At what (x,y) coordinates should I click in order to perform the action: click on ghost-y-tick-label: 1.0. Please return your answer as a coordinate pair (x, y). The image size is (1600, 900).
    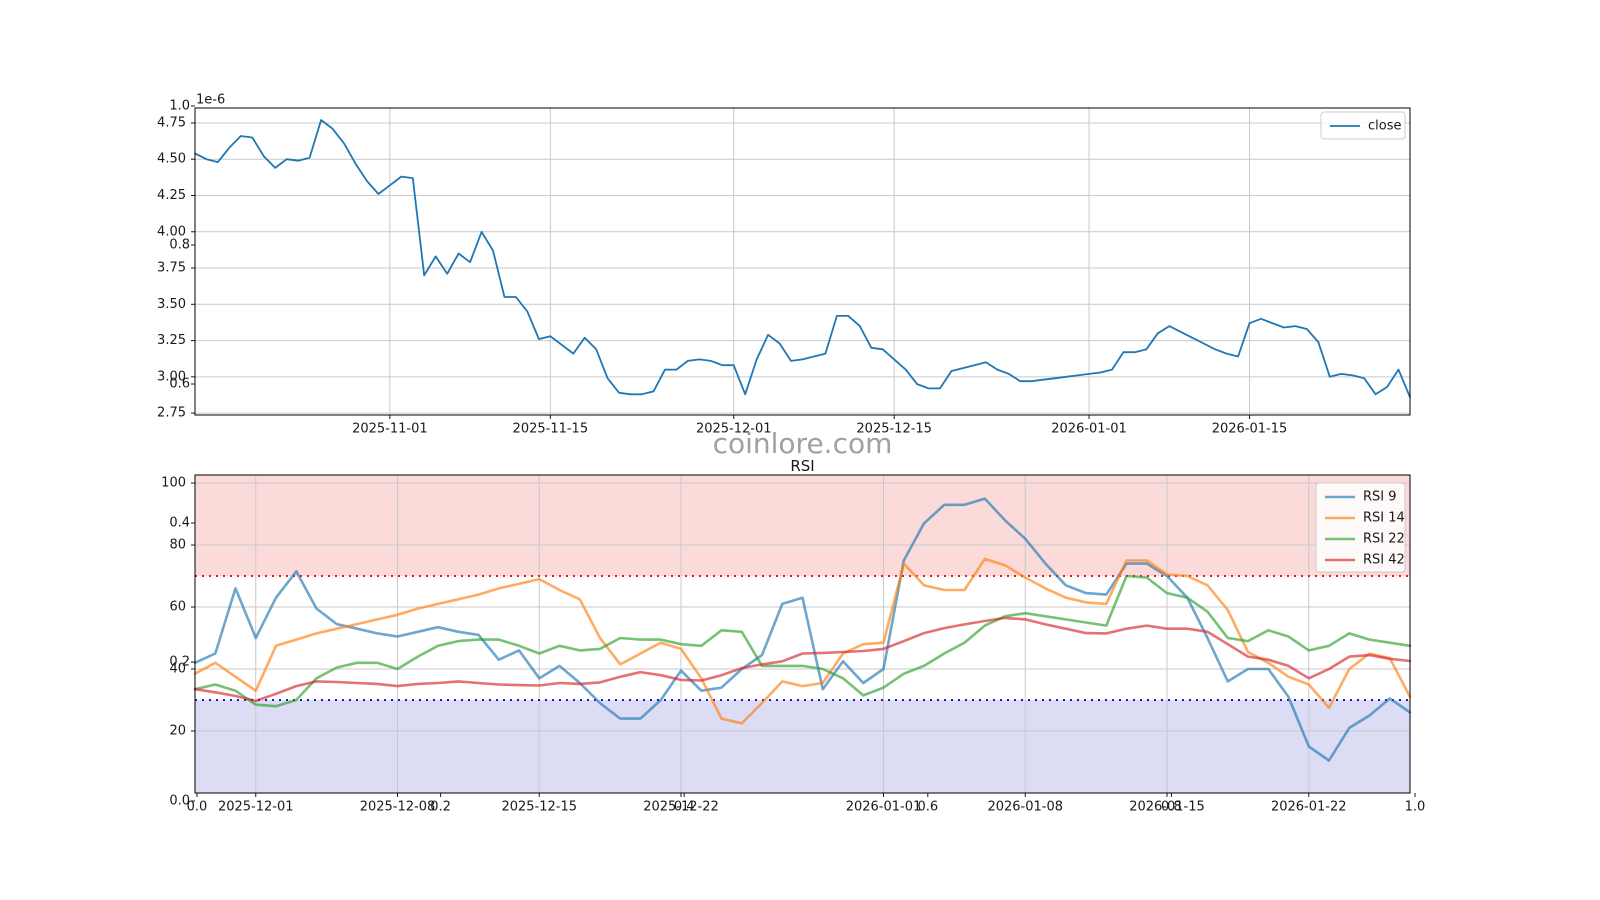
    Looking at the image, I should click on (179, 106).